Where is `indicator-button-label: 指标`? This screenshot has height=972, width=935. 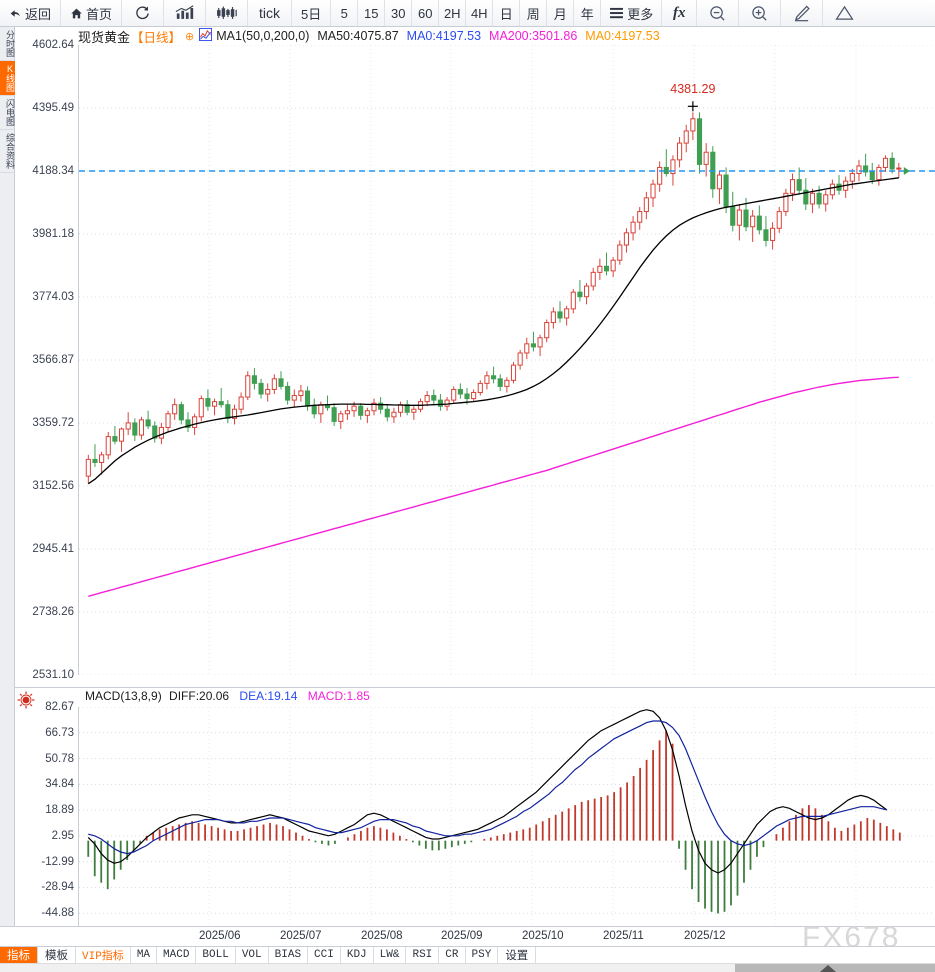 indicator-button-label: 指标 is located at coordinates (18, 956).